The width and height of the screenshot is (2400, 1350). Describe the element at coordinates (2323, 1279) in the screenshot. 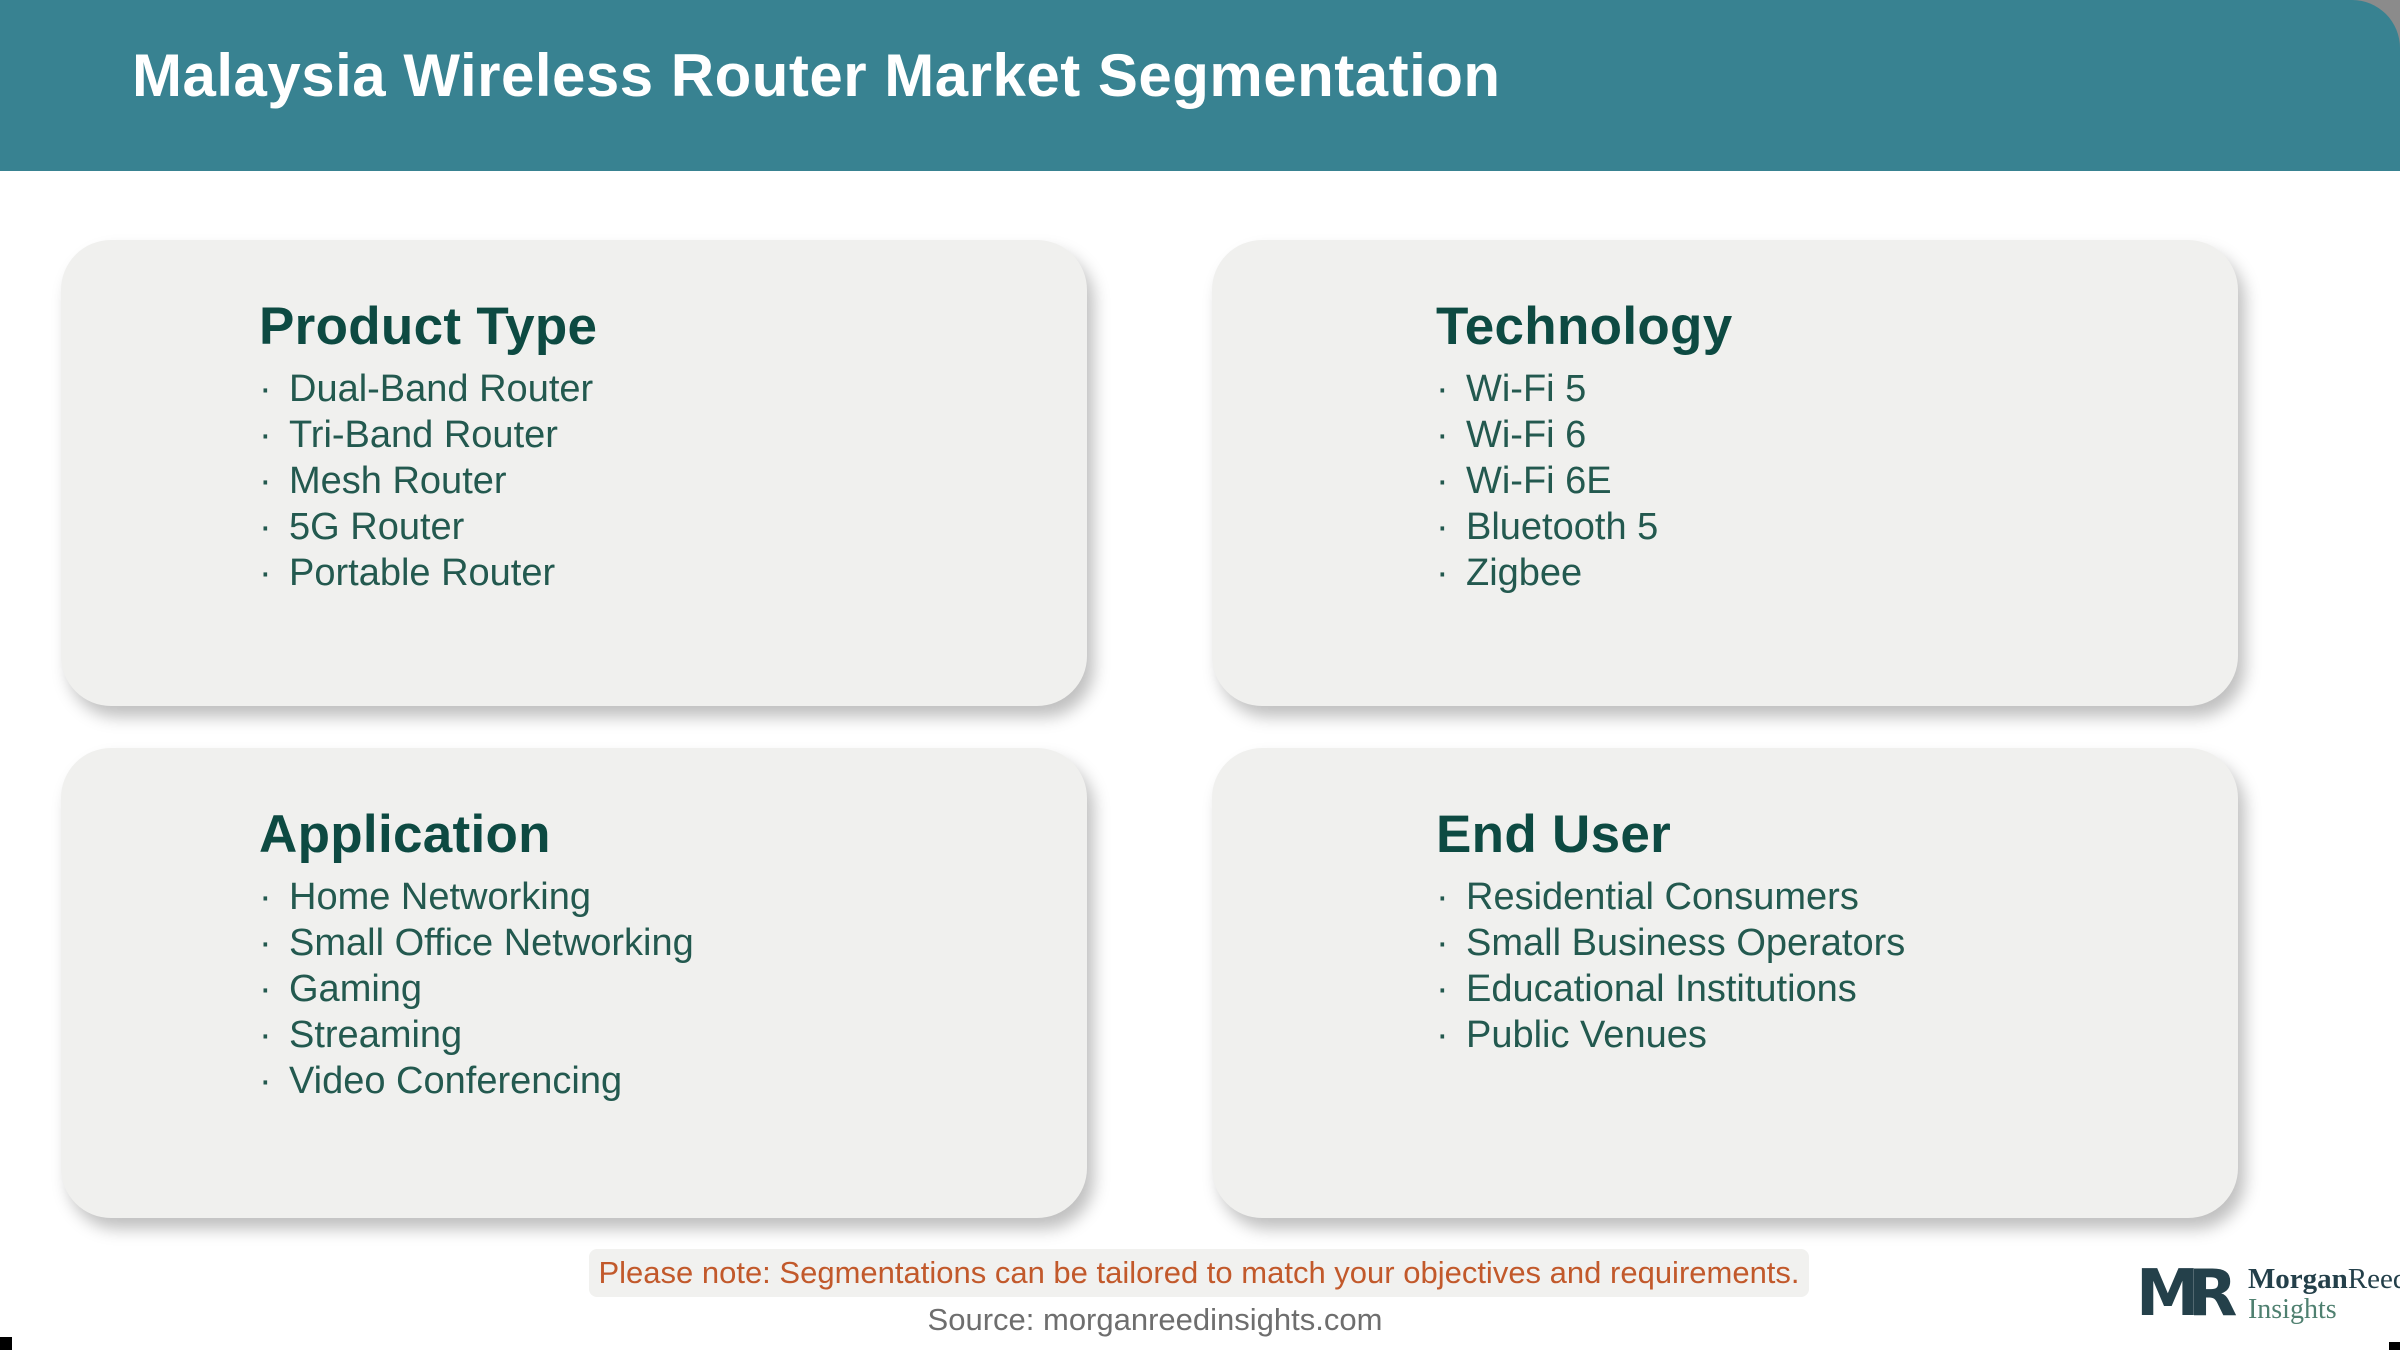

I see `logo-name: MorganReed` at that location.